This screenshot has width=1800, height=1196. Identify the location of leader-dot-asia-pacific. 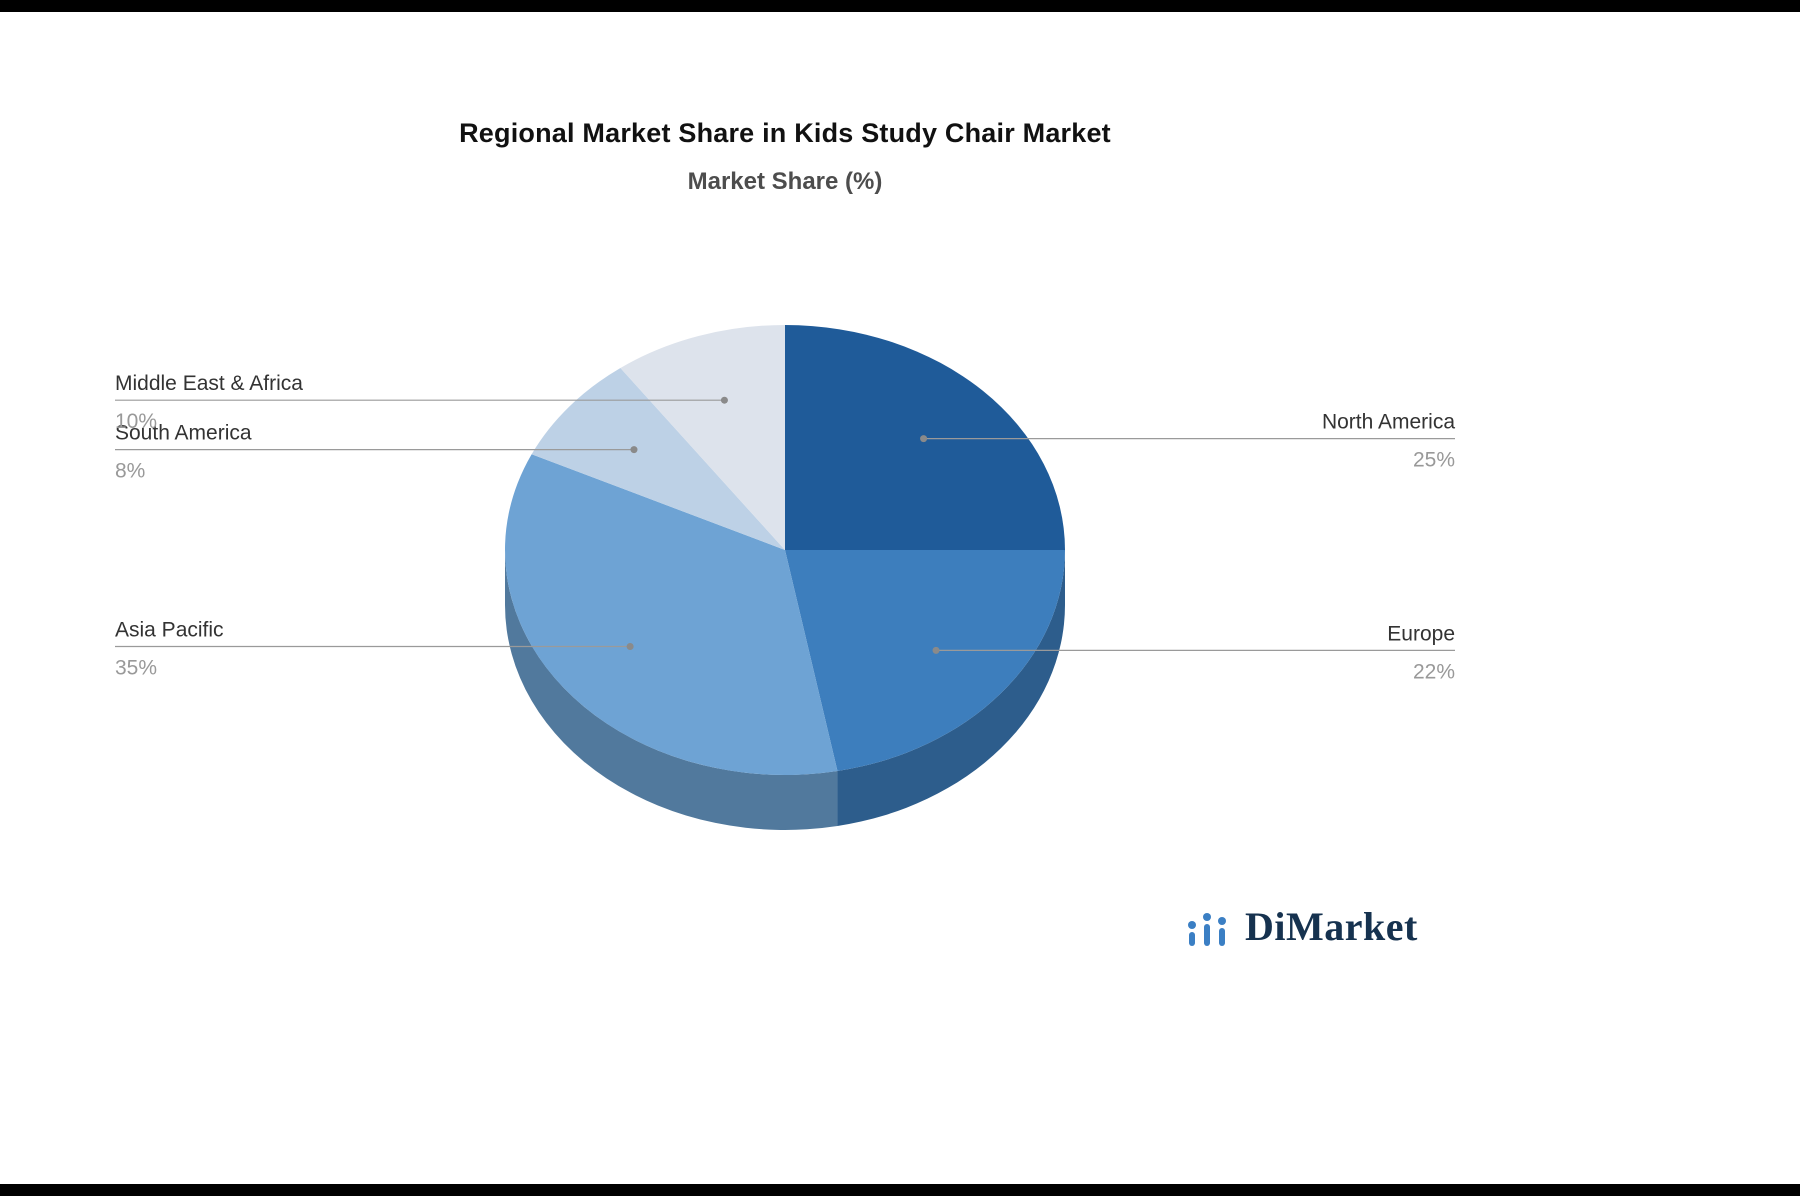
(630, 647).